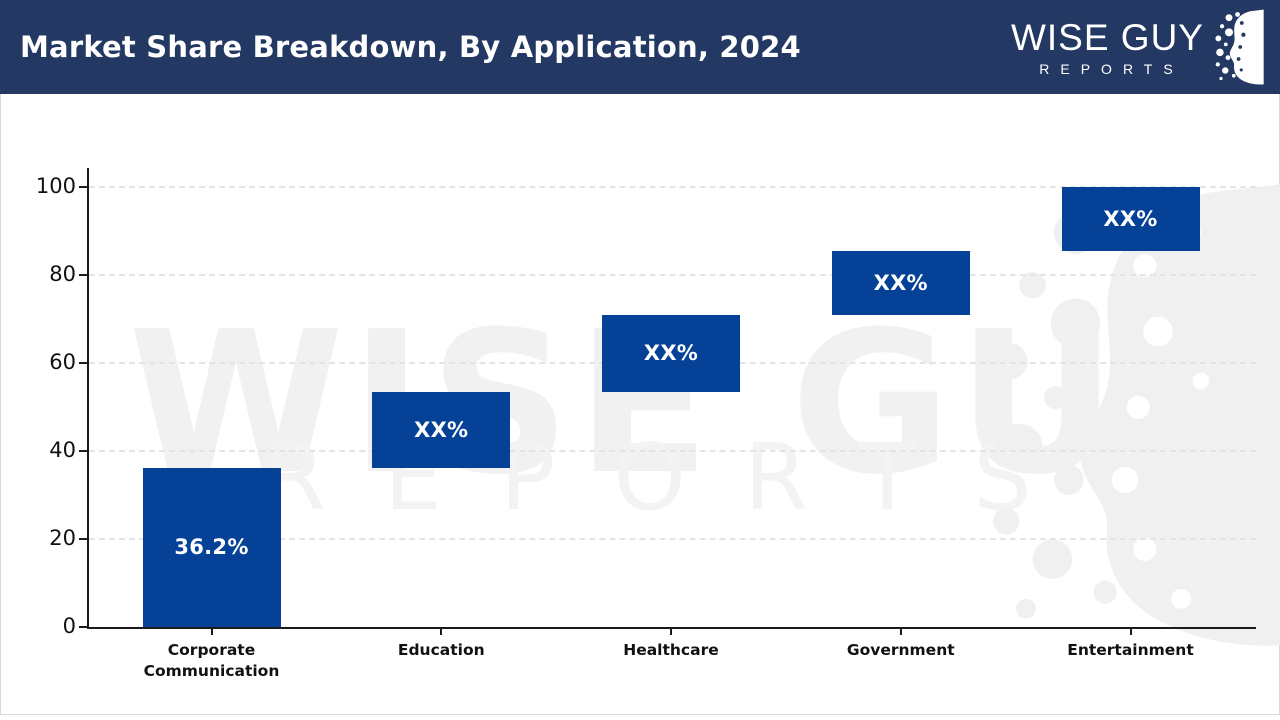  Describe the element at coordinates (1111, 69) in the screenshot. I see `logo-reports-text: REPORTS` at that location.